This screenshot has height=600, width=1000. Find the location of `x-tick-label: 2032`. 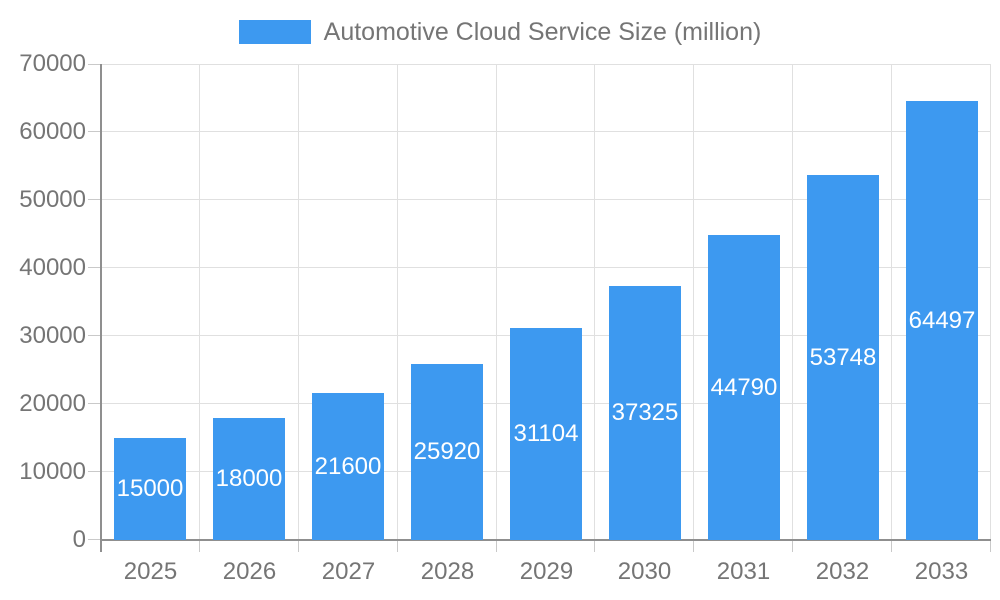

x-tick-label: 2032 is located at coordinates (842, 571).